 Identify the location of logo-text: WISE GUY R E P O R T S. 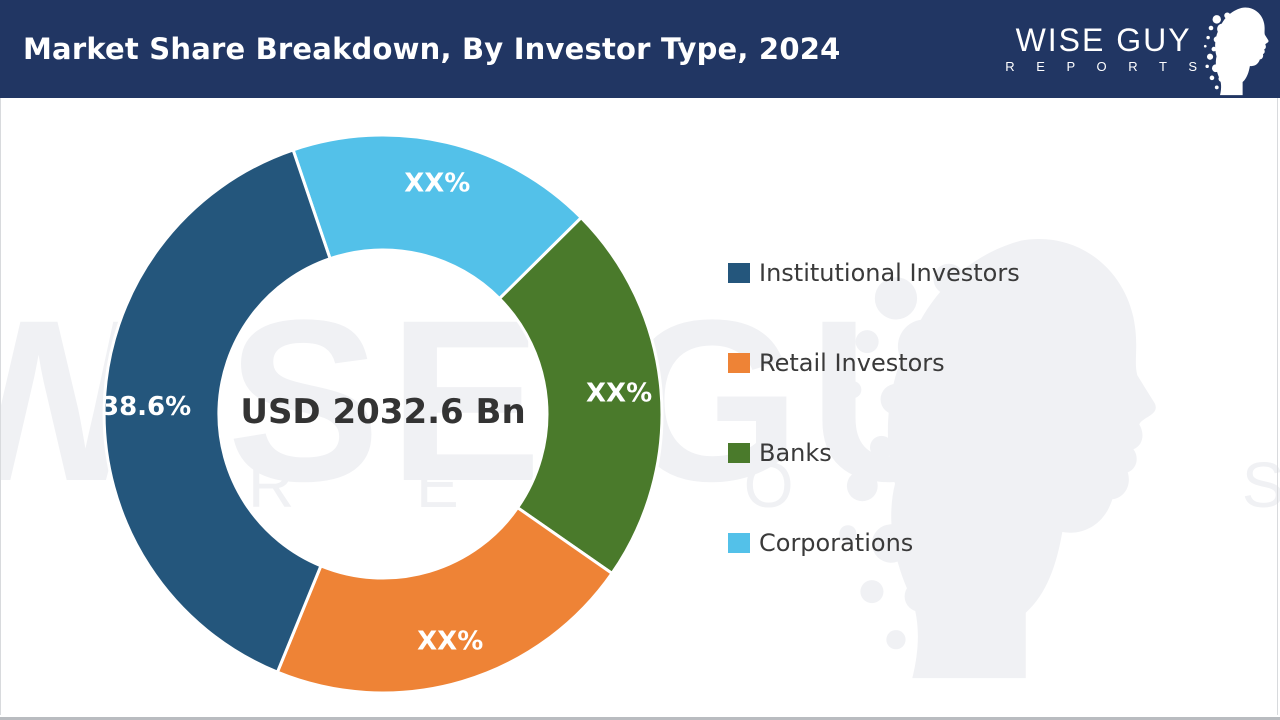
(1103, 49).